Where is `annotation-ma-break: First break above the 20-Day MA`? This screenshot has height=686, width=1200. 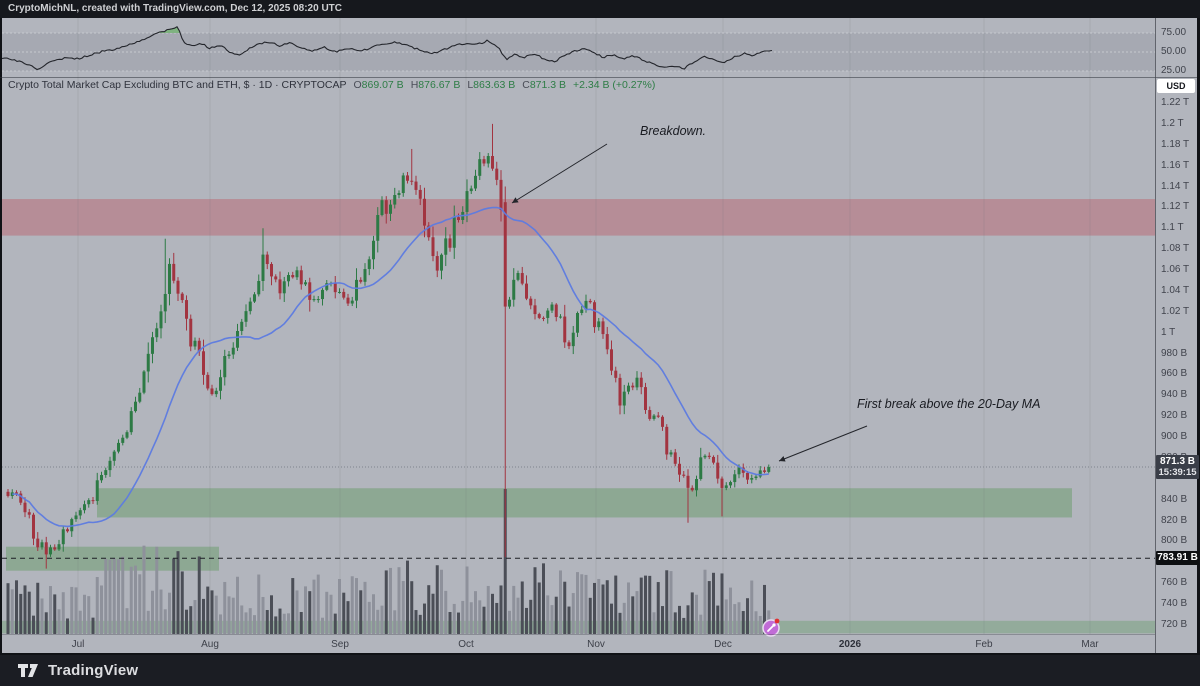
annotation-ma-break: First break above the 20-Day MA is located at coordinates (949, 404).